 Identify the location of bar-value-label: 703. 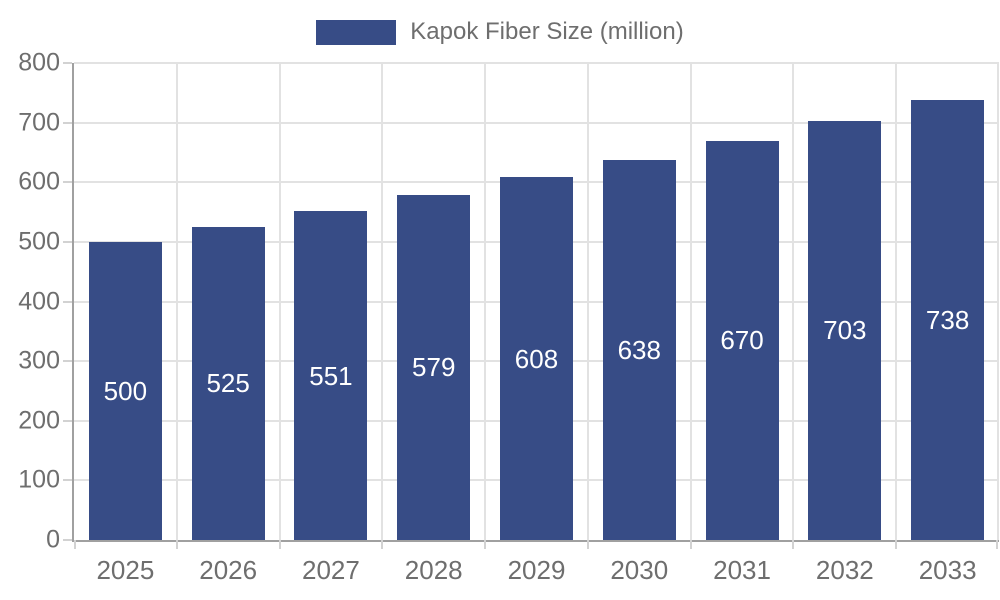
(845, 330).